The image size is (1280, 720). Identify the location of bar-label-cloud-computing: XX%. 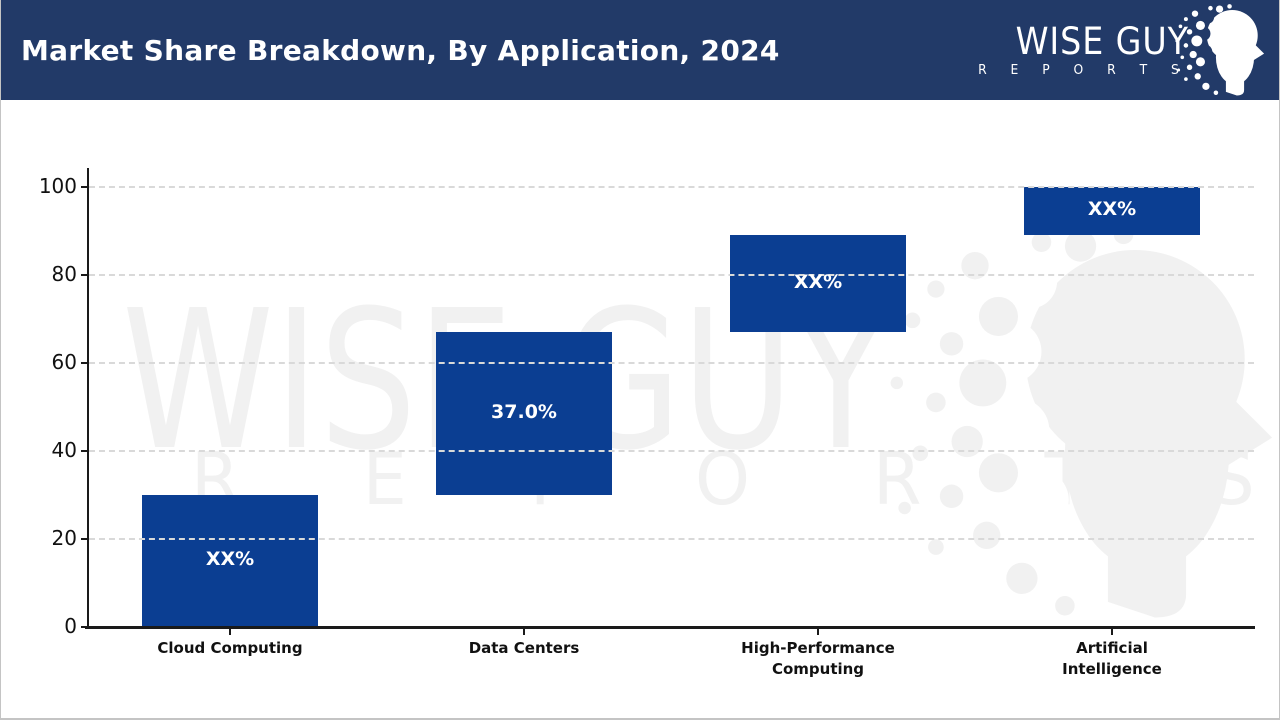
(230, 559).